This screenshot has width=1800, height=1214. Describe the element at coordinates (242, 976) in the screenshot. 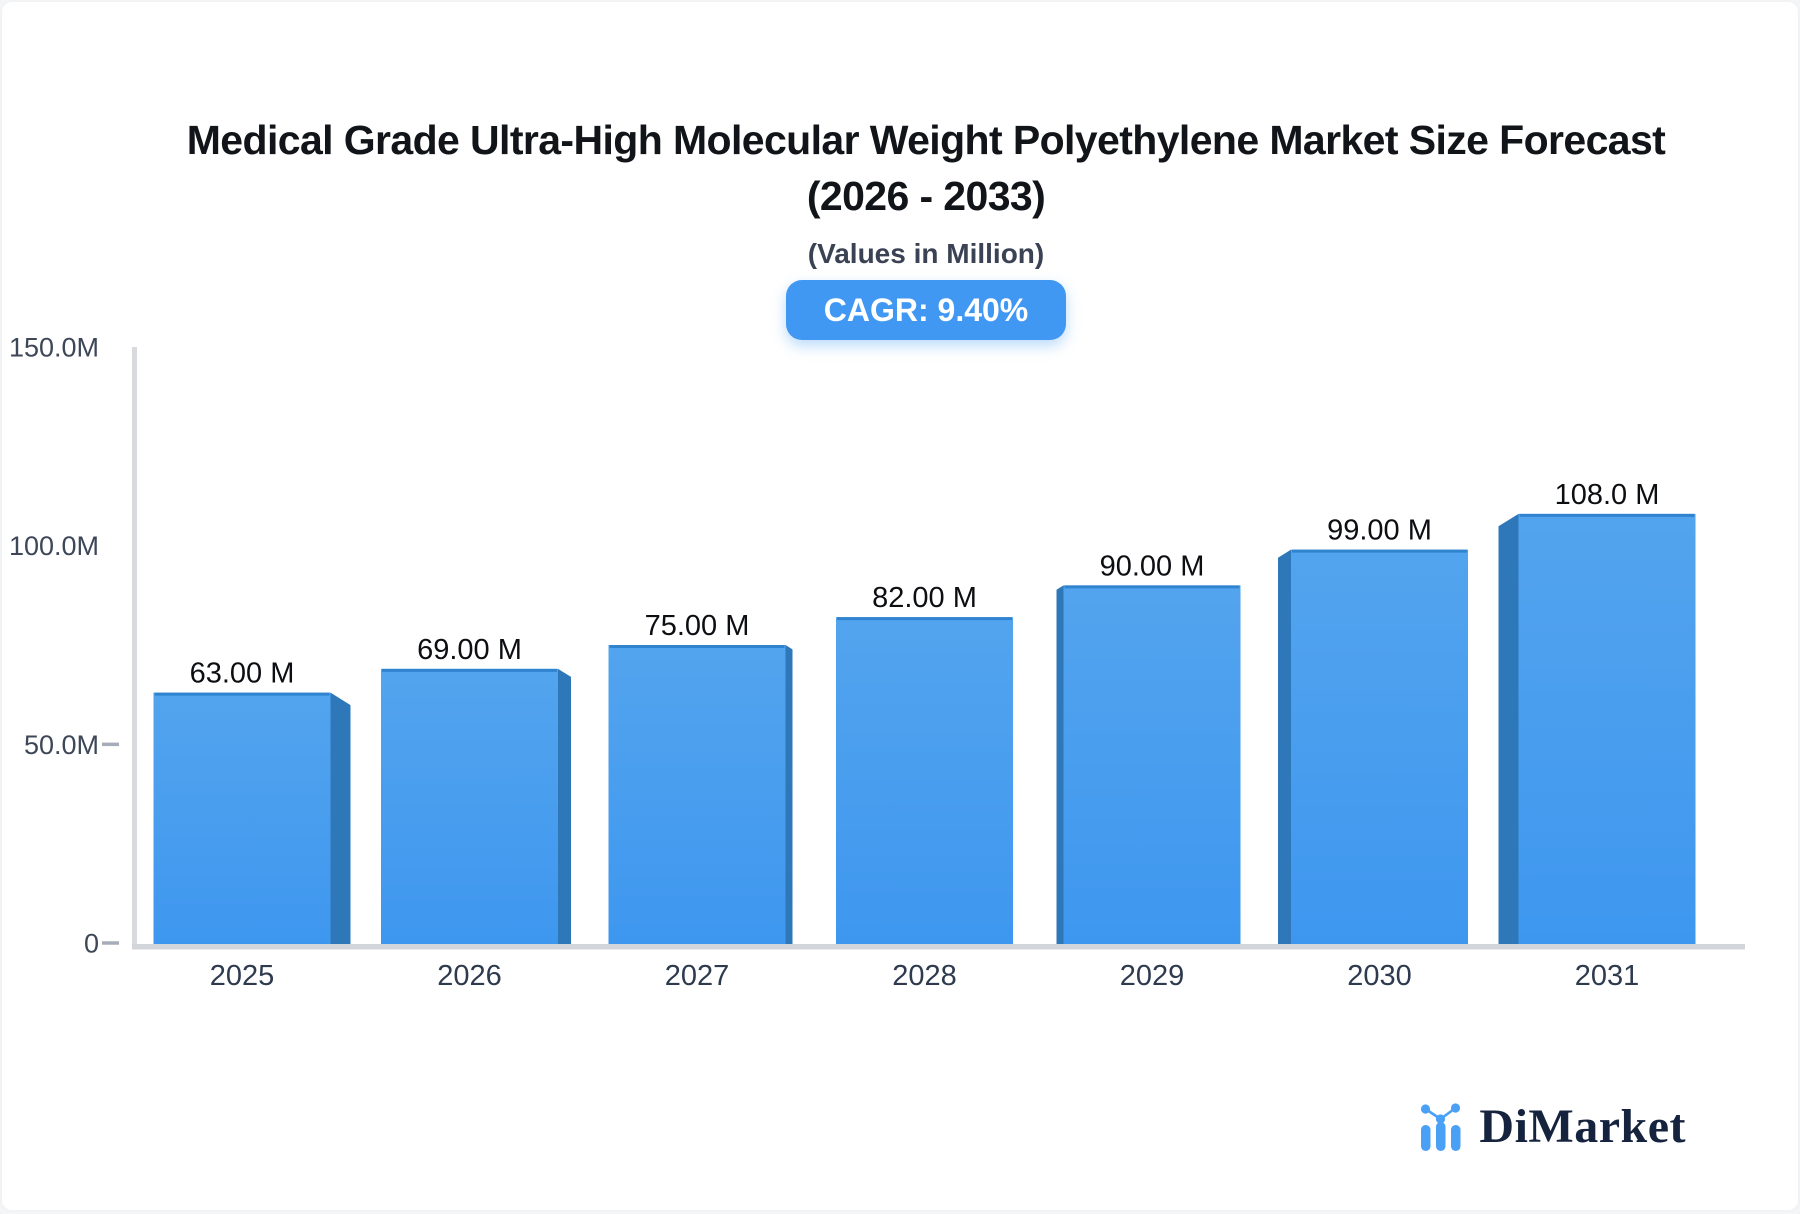

I see `x-axis-label: 2025` at that location.